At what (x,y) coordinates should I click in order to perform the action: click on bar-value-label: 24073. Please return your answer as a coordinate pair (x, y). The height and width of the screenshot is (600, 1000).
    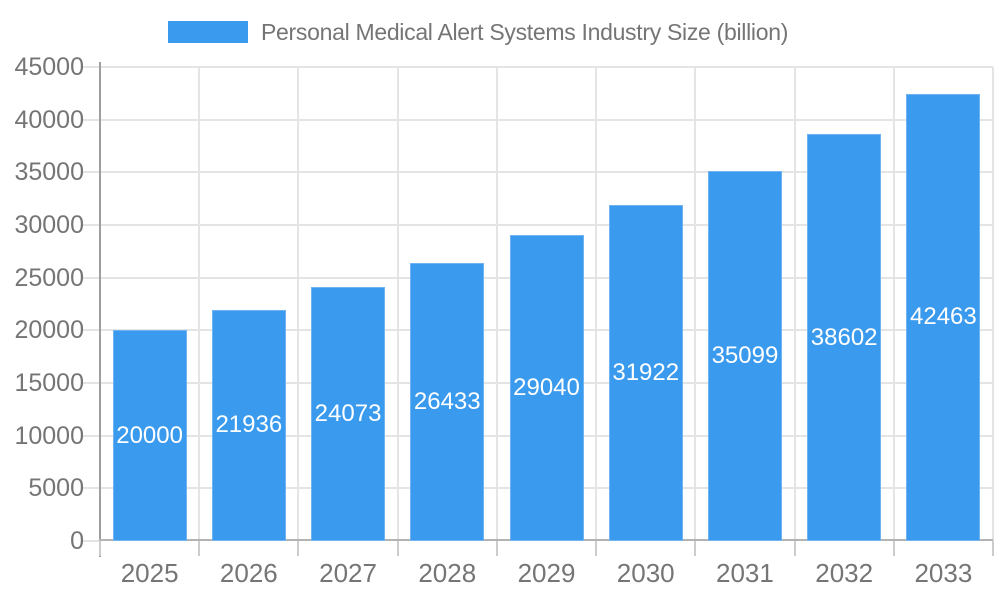
    Looking at the image, I should click on (348, 414).